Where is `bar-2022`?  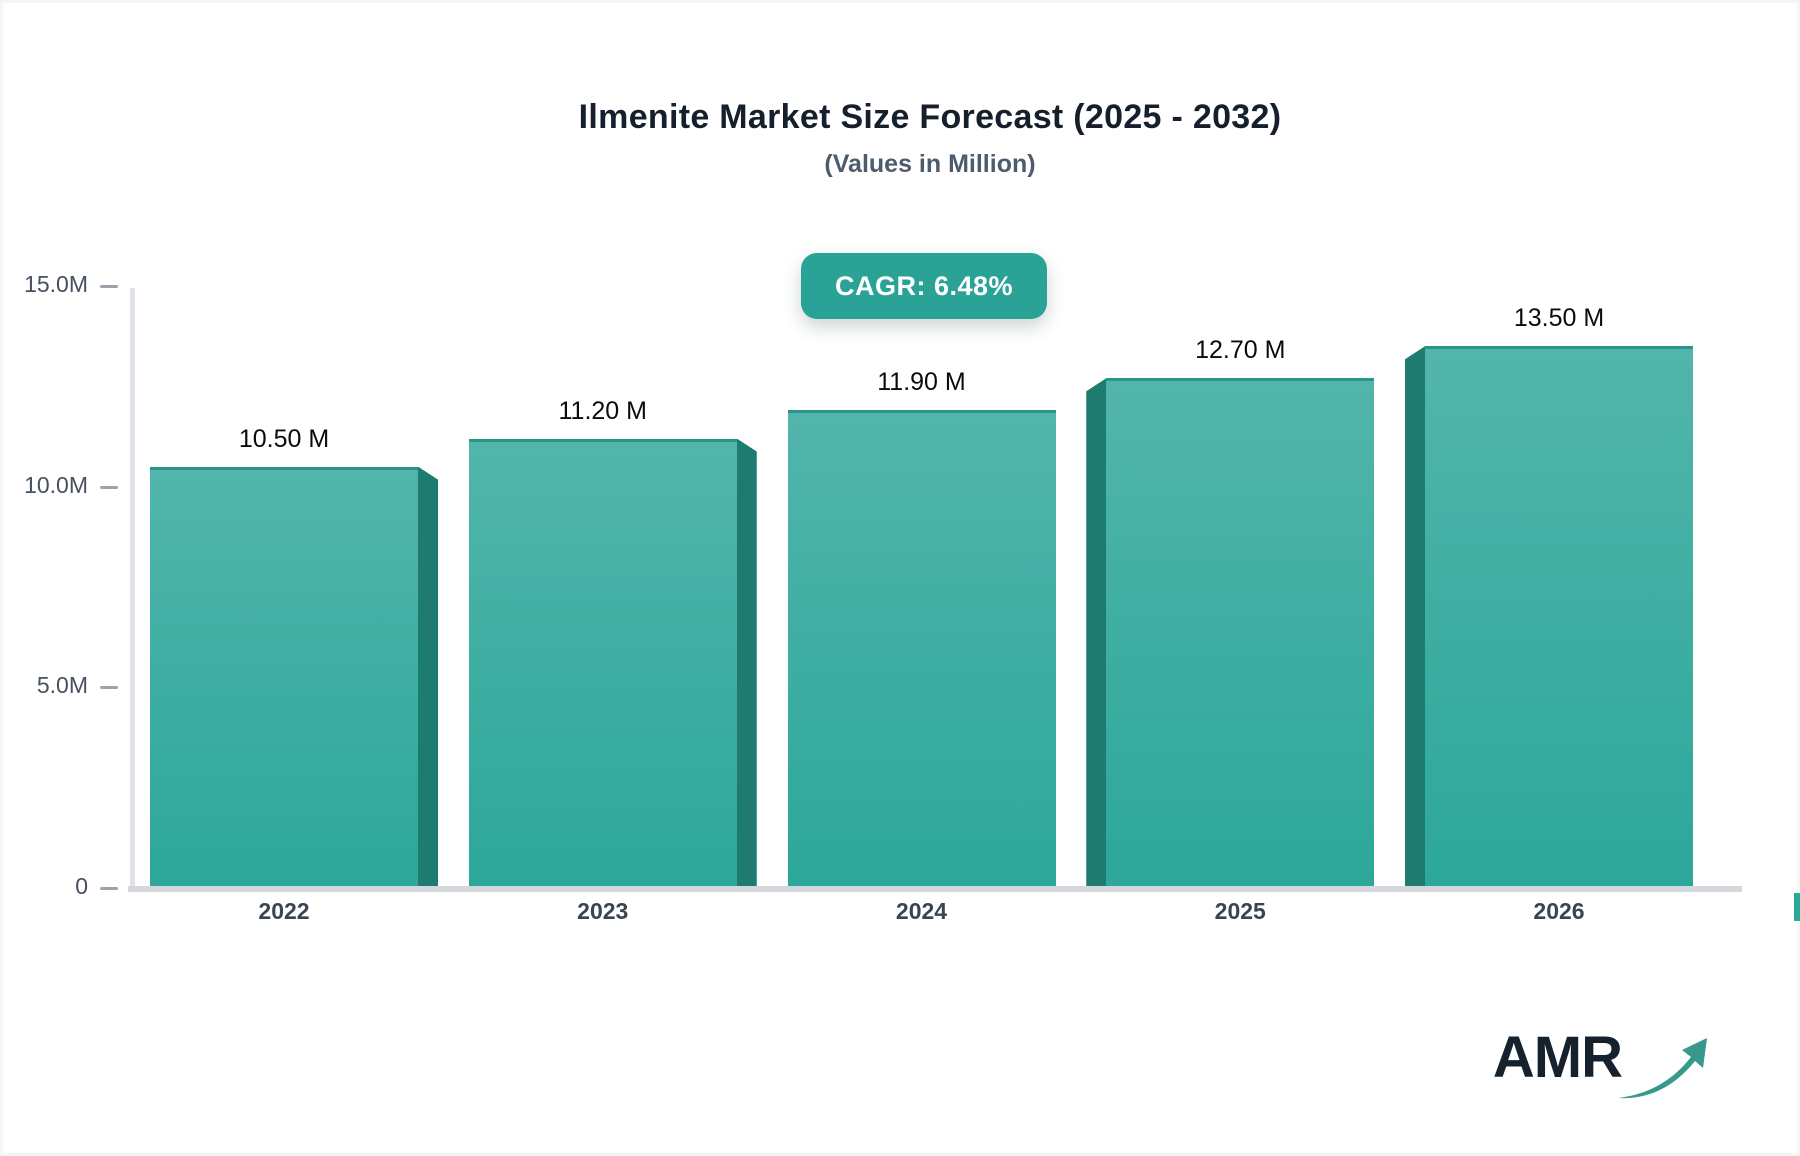
bar-2022 is located at coordinates (284, 676).